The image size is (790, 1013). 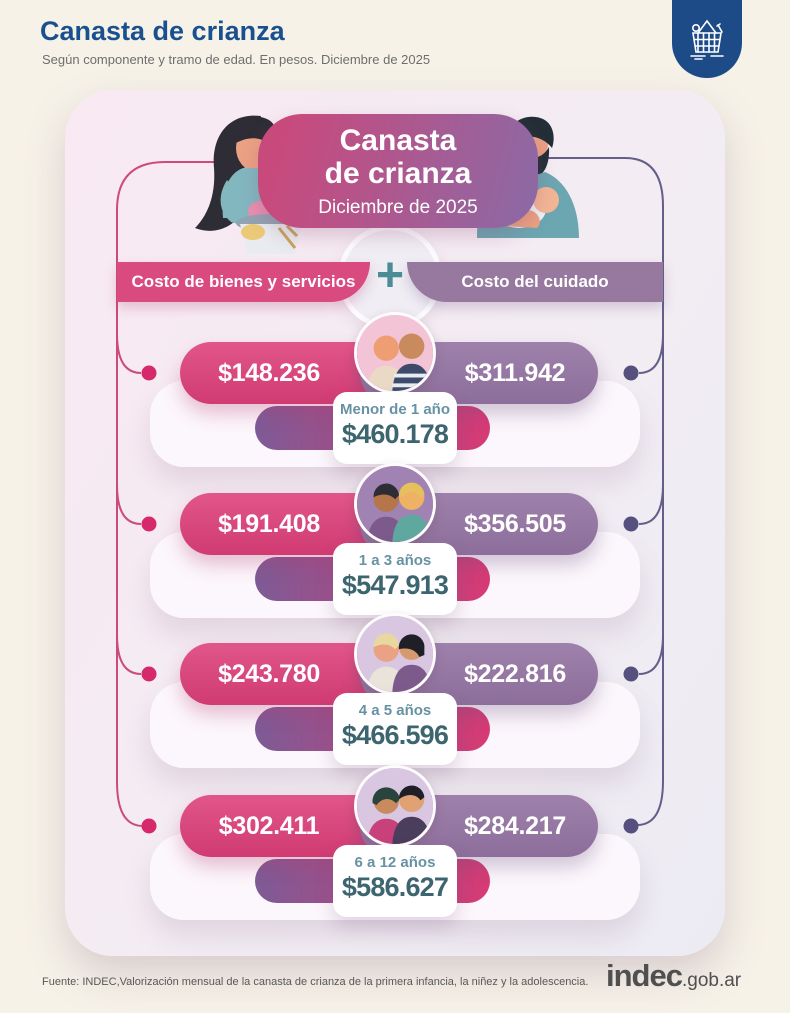 I want to click on age-label: 6 a 12 años, so click(x=395, y=862).